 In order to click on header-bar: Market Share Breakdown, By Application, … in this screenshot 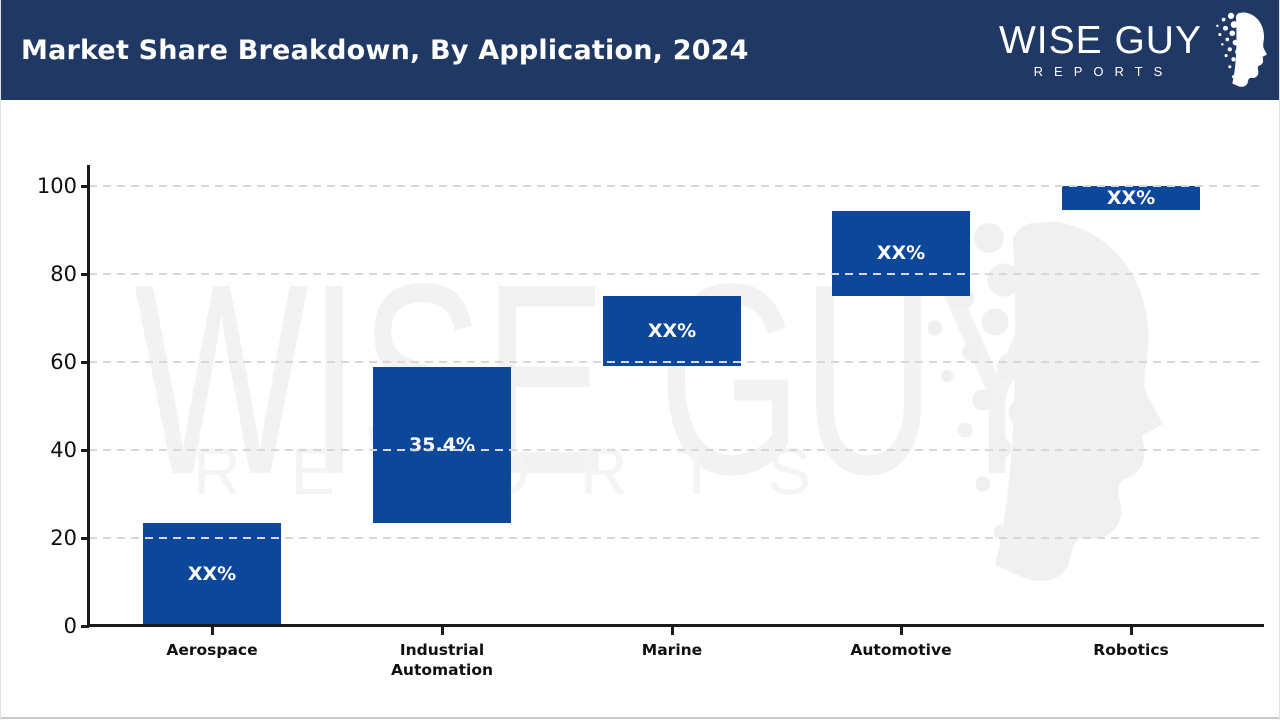, I will do `click(640, 50)`.